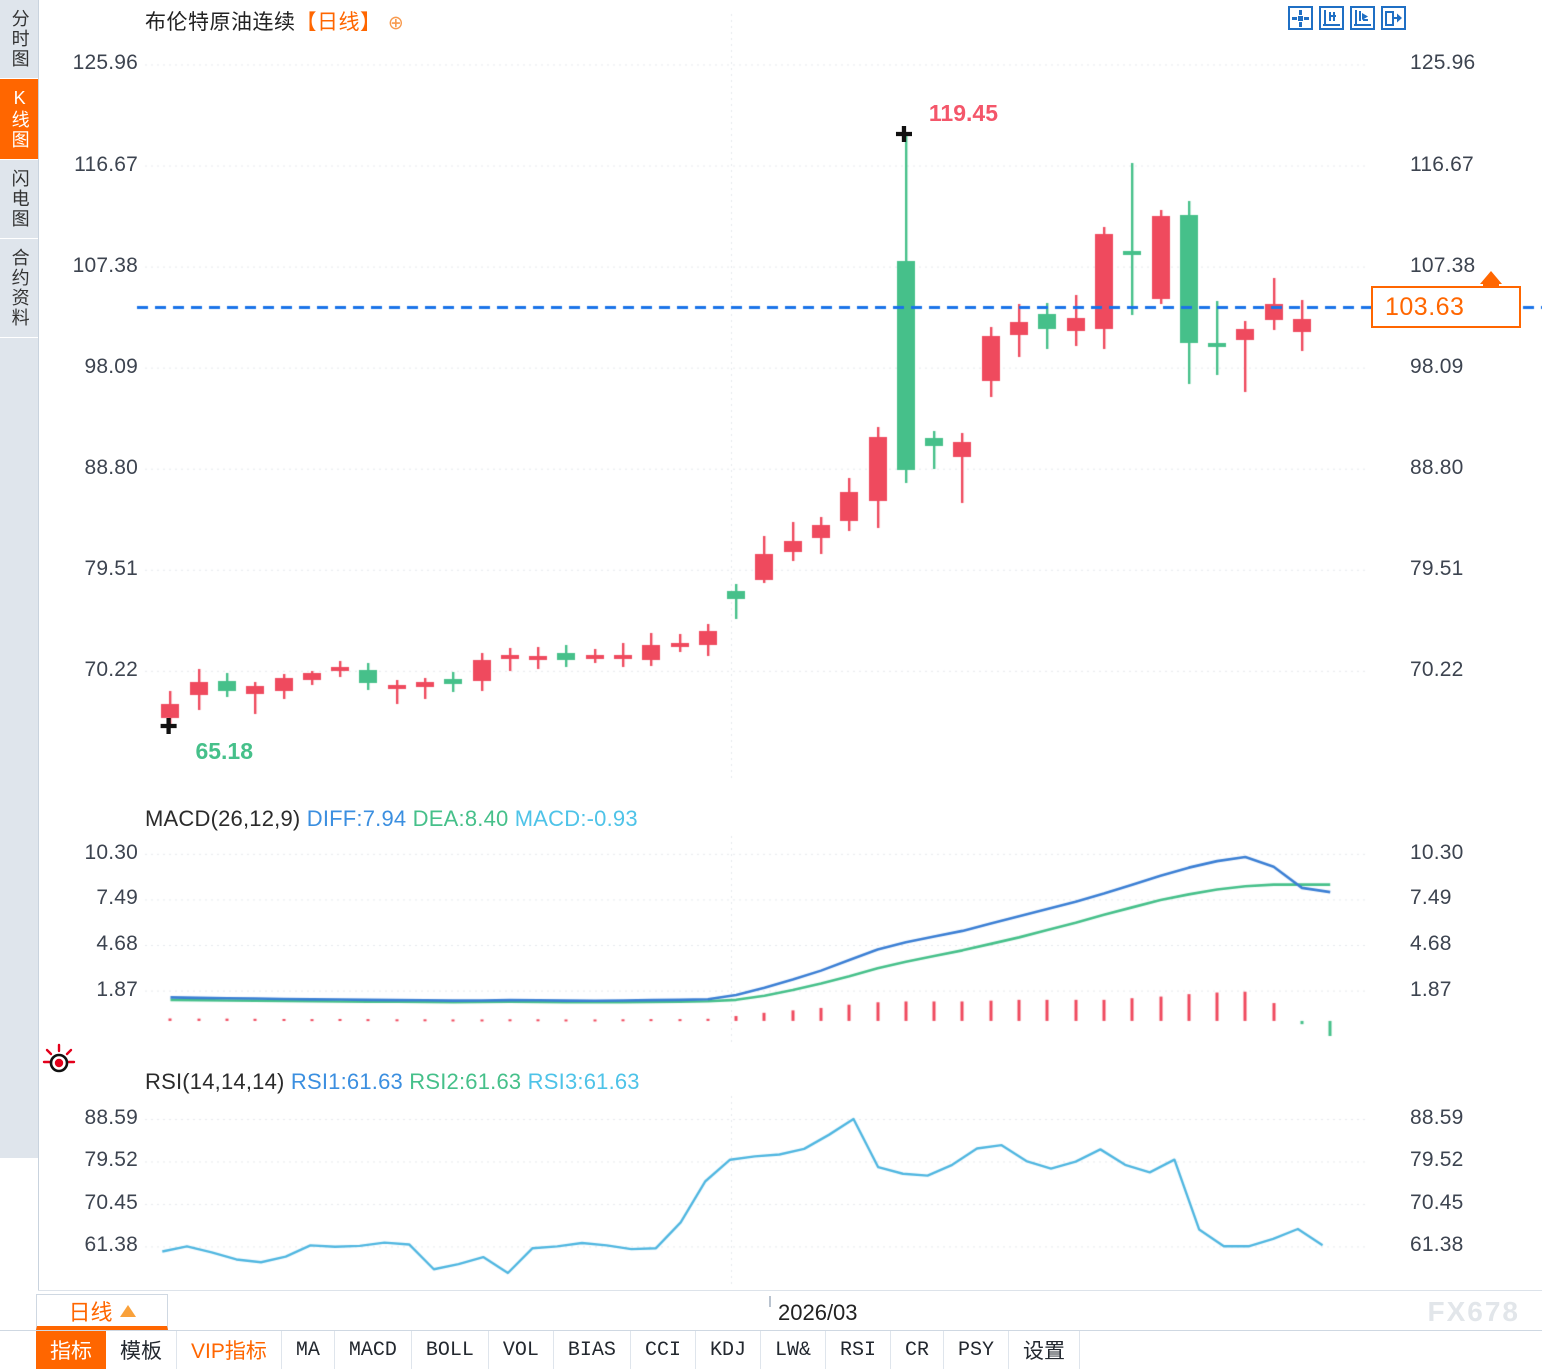 The height and width of the screenshot is (1369, 1542). What do you see at coordinates (19, 288) in the screenshot?
I see `sidebar-item-contract-info: 合约资料` at bounding box center [19, 288].